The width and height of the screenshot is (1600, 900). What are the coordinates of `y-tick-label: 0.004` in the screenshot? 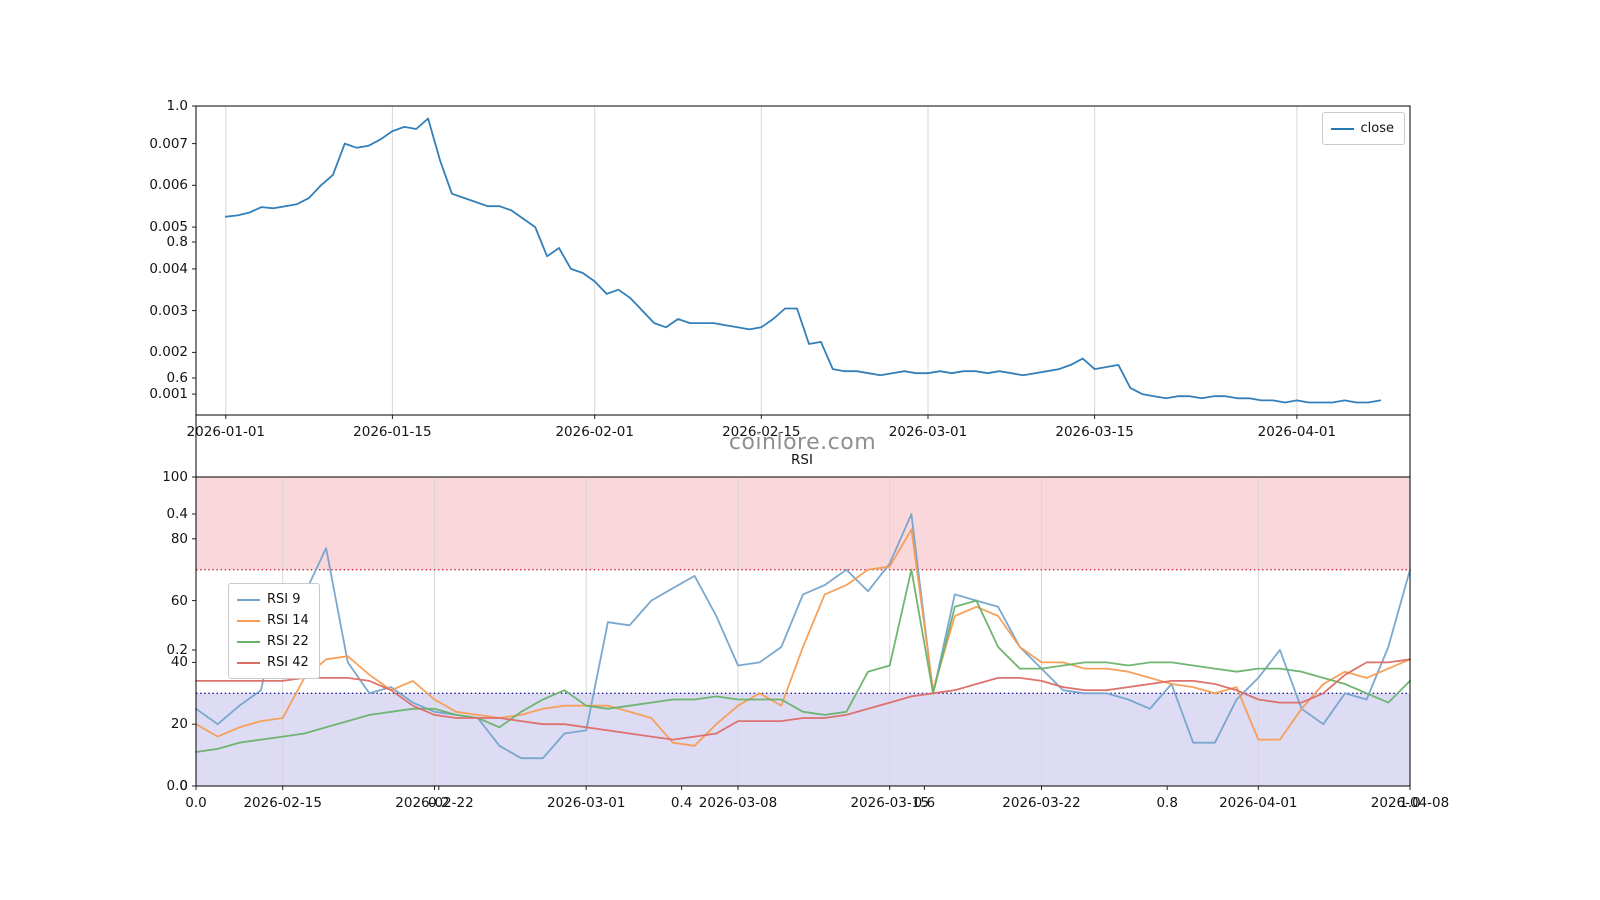 It's located at (168, 268).